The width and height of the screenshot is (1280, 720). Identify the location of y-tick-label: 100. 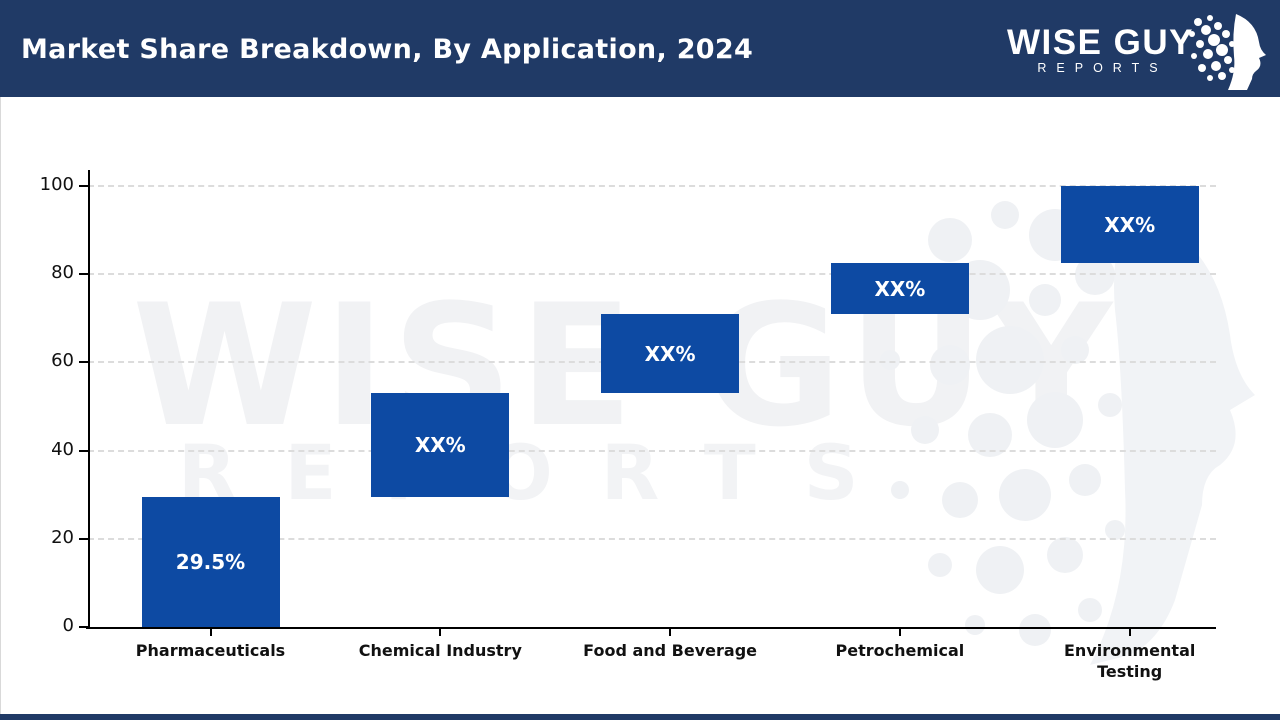
(56, 184).